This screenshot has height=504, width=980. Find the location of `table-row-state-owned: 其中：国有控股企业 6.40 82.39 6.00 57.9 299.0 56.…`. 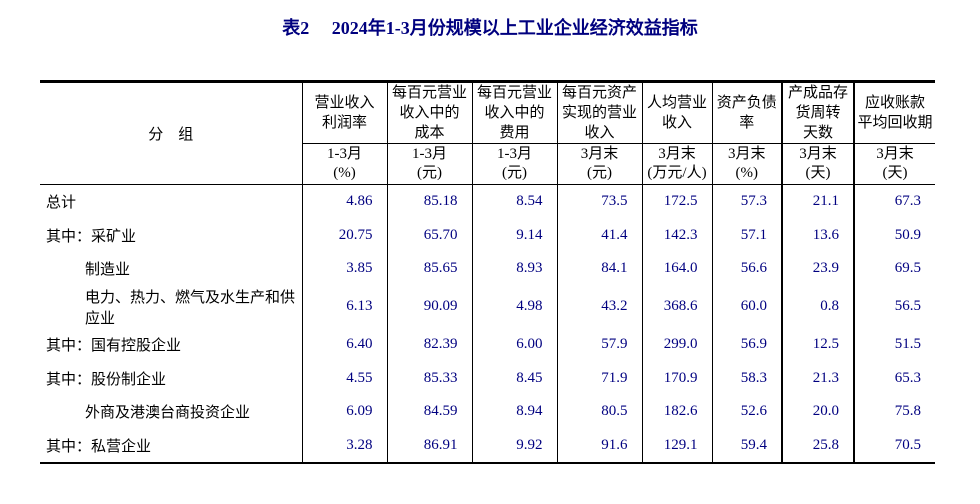

table-row-state-owned: 其中：国有控股企业 6.40 82.39 6.00 57.9 299.0 56.… is located at coordinates (487, 344).